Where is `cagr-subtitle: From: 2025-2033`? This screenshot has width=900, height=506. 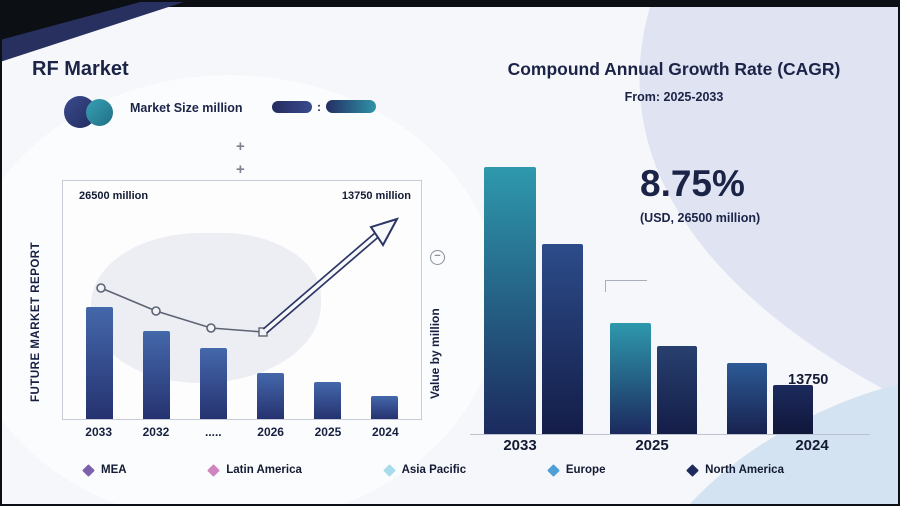 cagr-subtitle: From: 2025-2033 is located at coordinates (674, 97).